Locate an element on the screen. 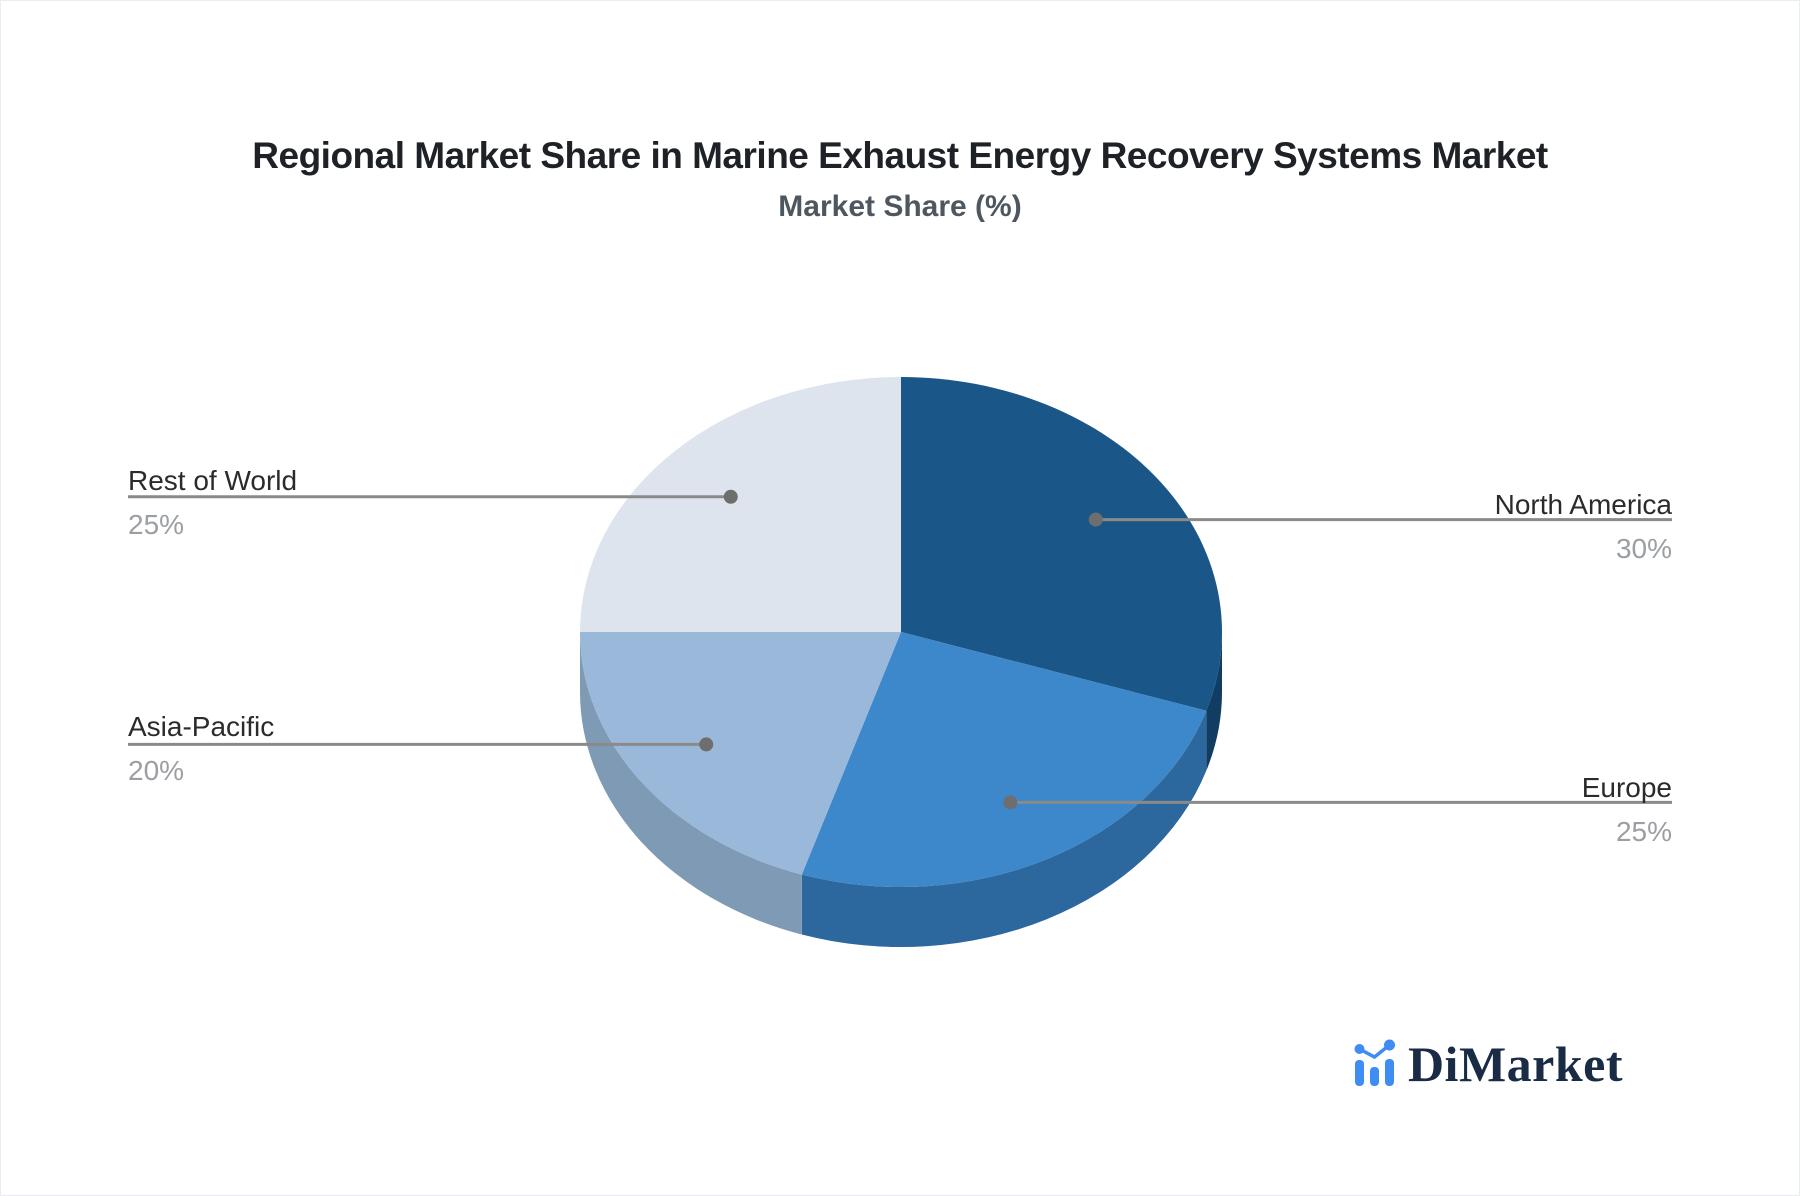  pie-slice-asia-pacific is located at coordinates (740, 753).